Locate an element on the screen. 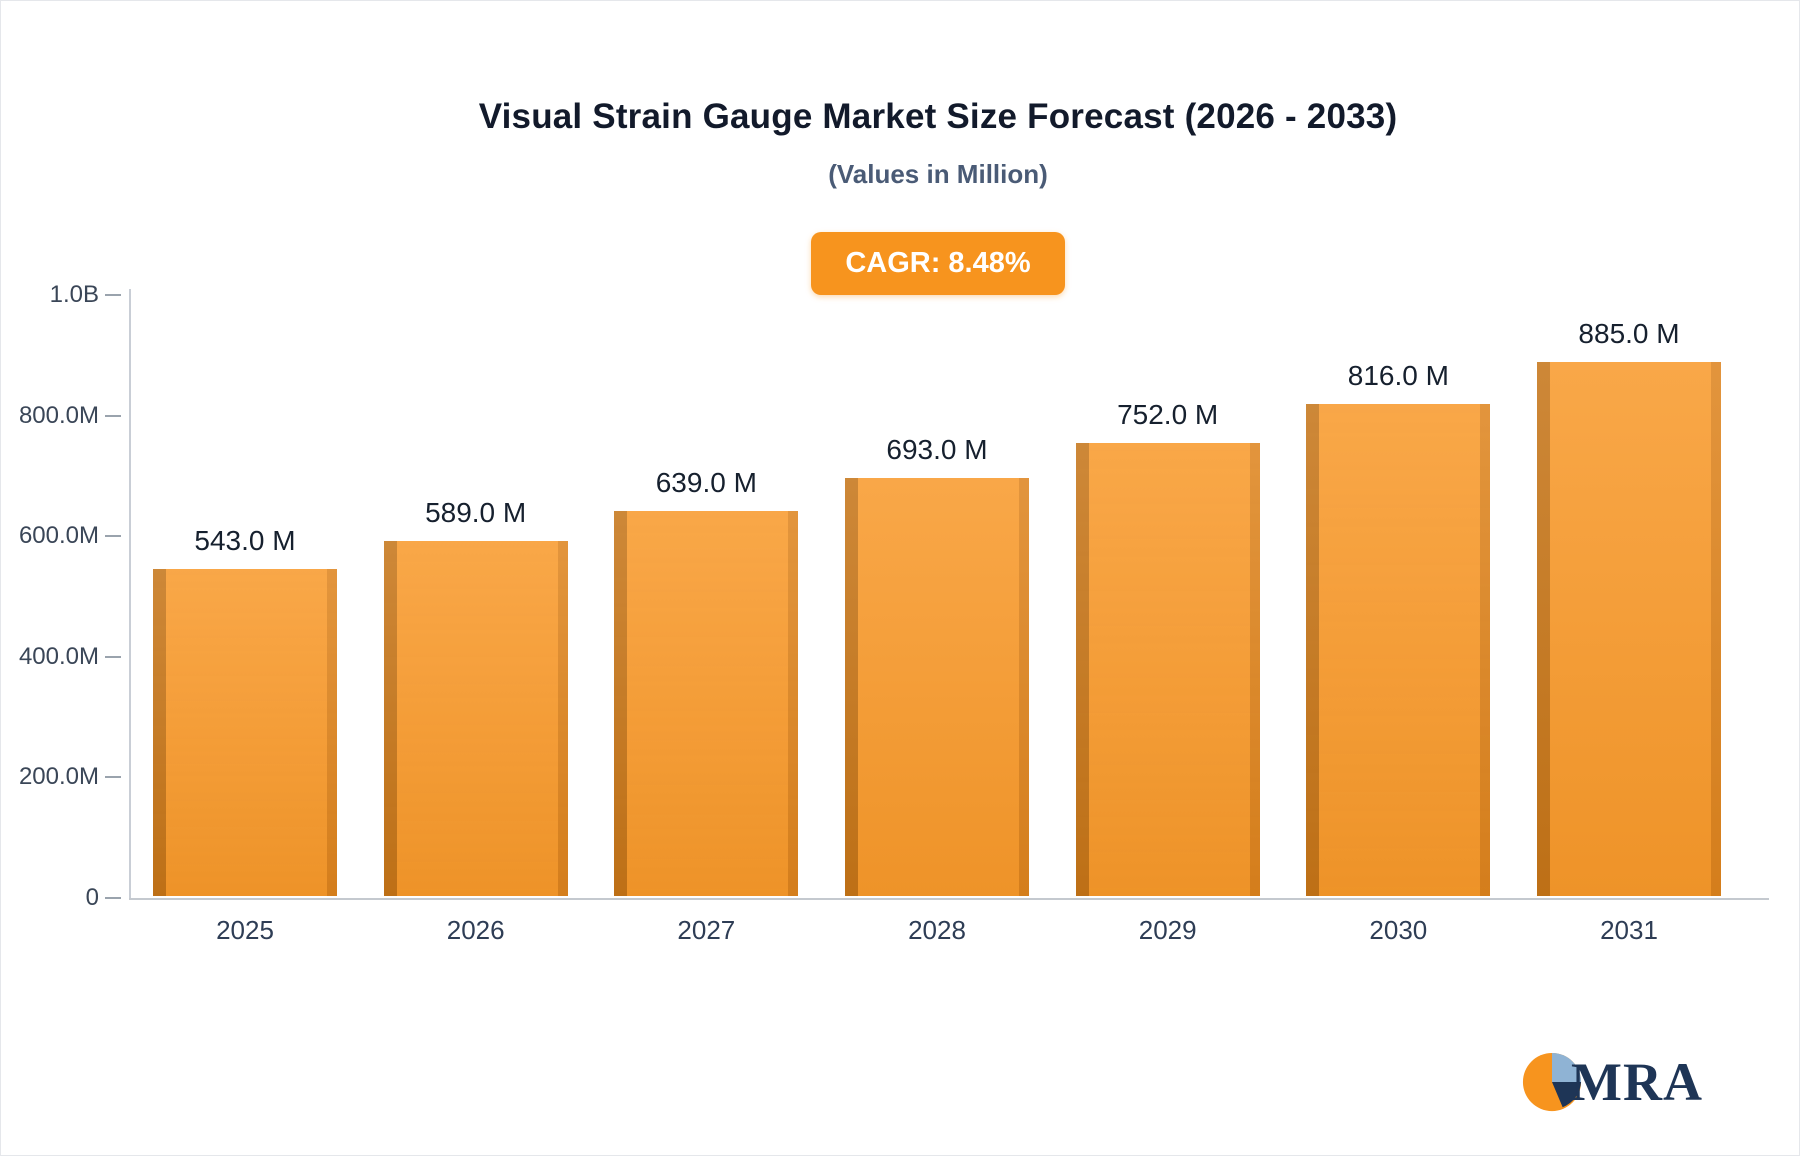 This screenshot has width=1800, height=1156. brand-logo-icon is located at coordinates (1552, 1082).